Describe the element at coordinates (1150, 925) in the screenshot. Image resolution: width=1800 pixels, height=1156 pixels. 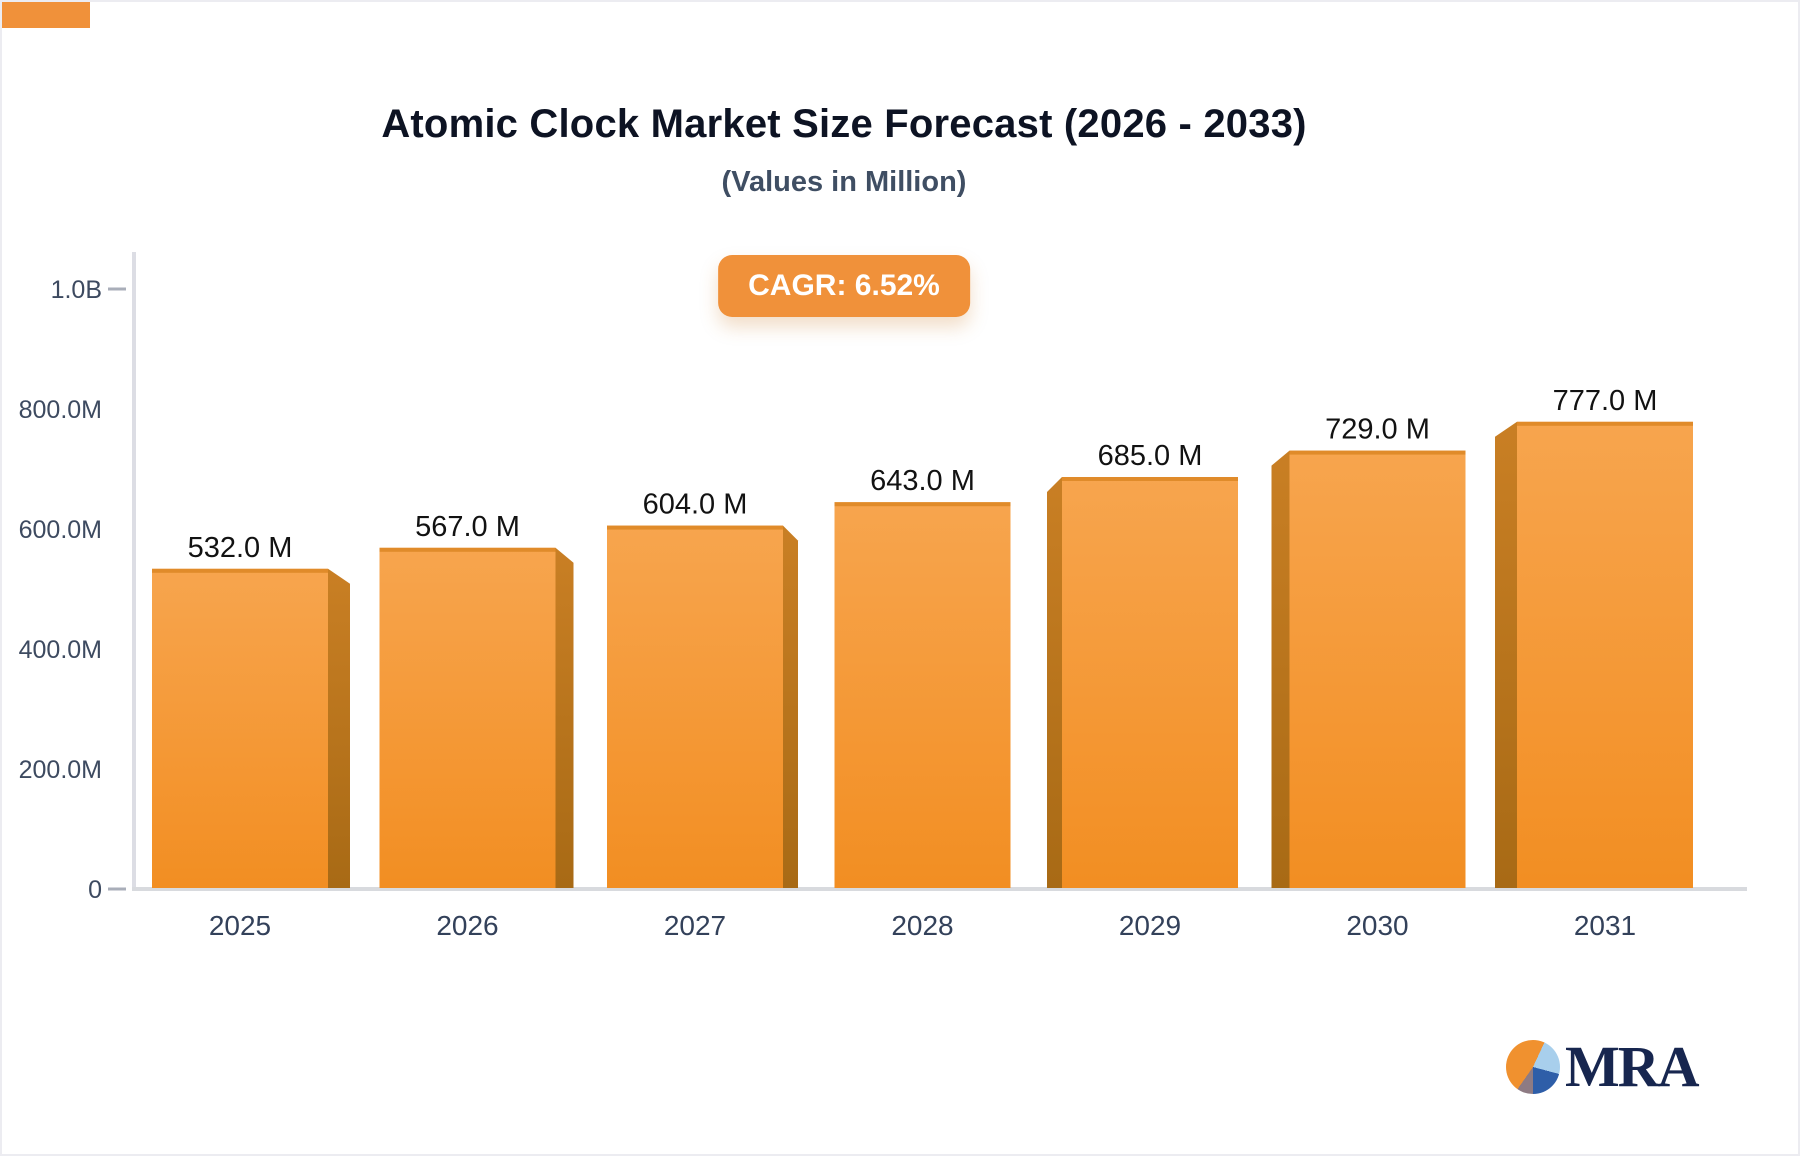
I see `x-axis-category-label: 2029` at that location.